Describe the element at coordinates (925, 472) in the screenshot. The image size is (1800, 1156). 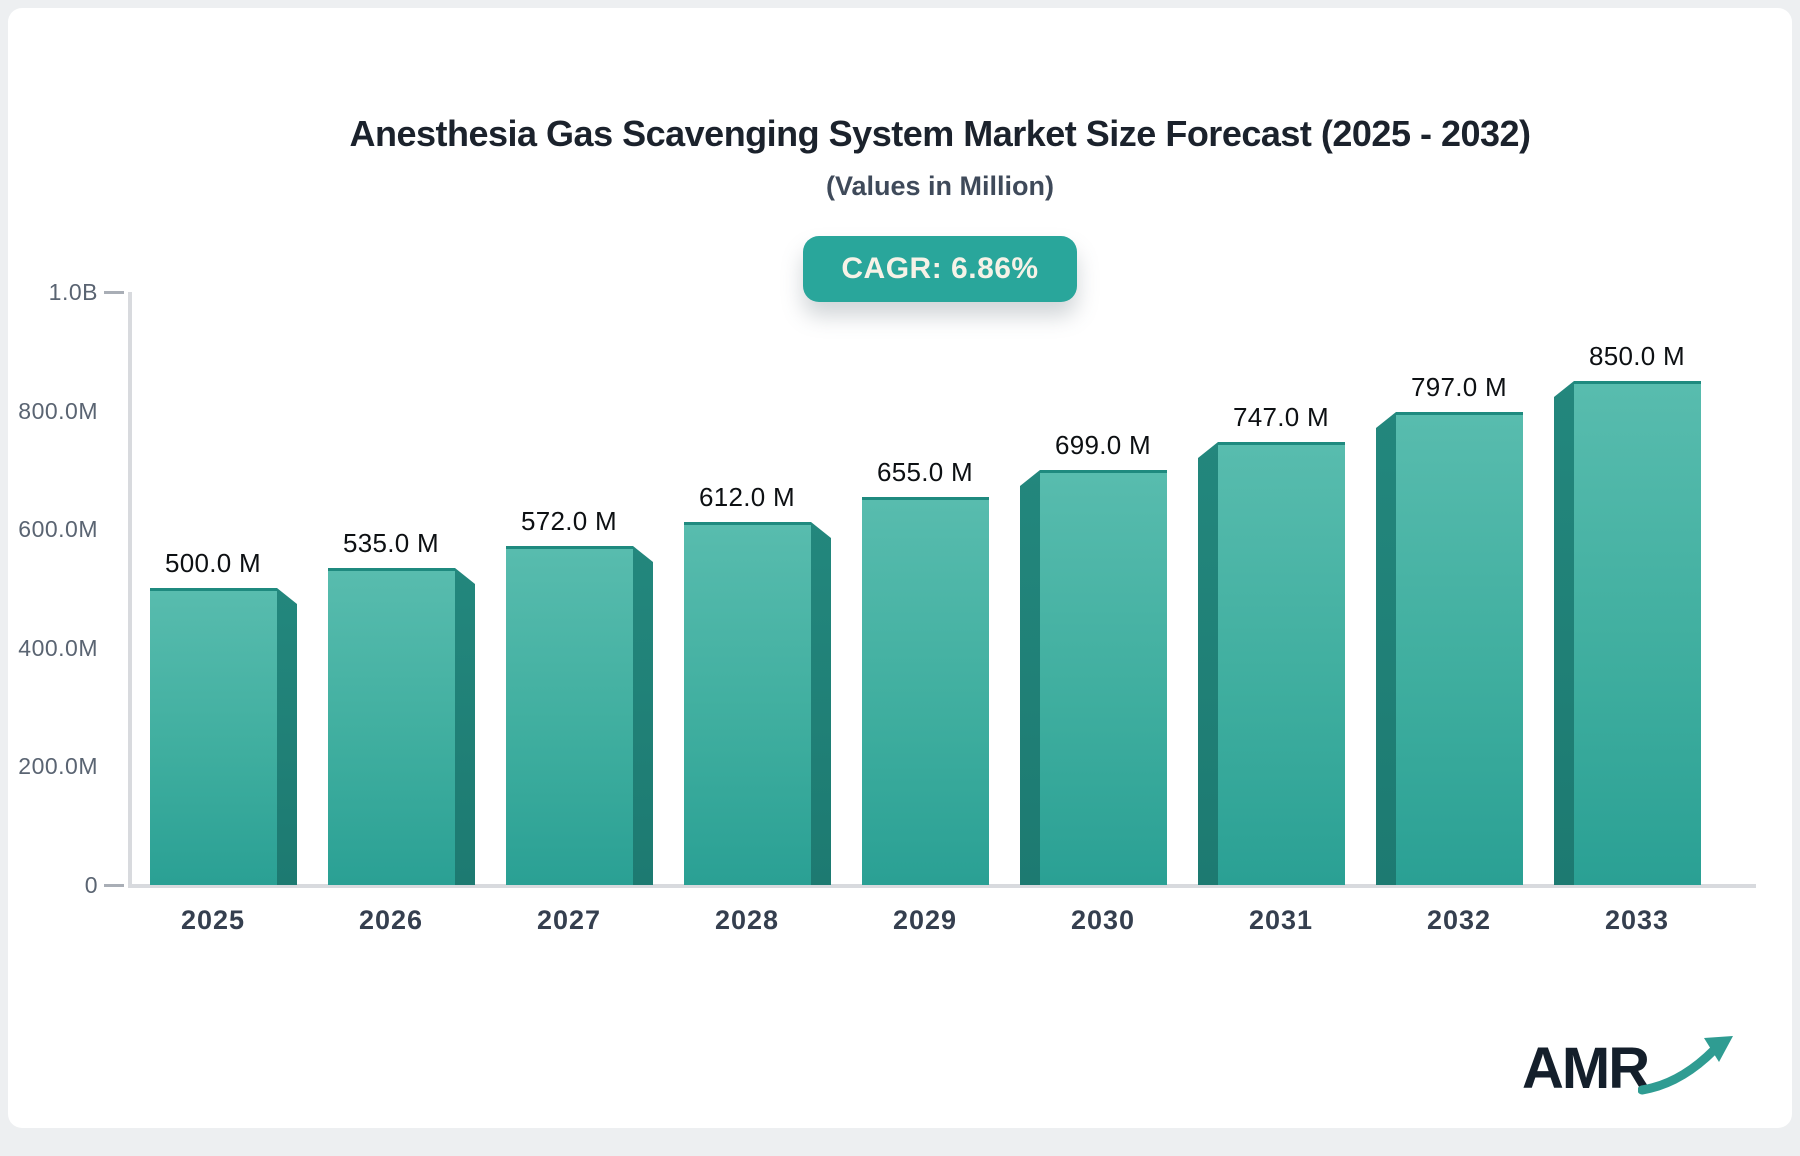
I see `bar-value-label: 655.0 M` at that location.